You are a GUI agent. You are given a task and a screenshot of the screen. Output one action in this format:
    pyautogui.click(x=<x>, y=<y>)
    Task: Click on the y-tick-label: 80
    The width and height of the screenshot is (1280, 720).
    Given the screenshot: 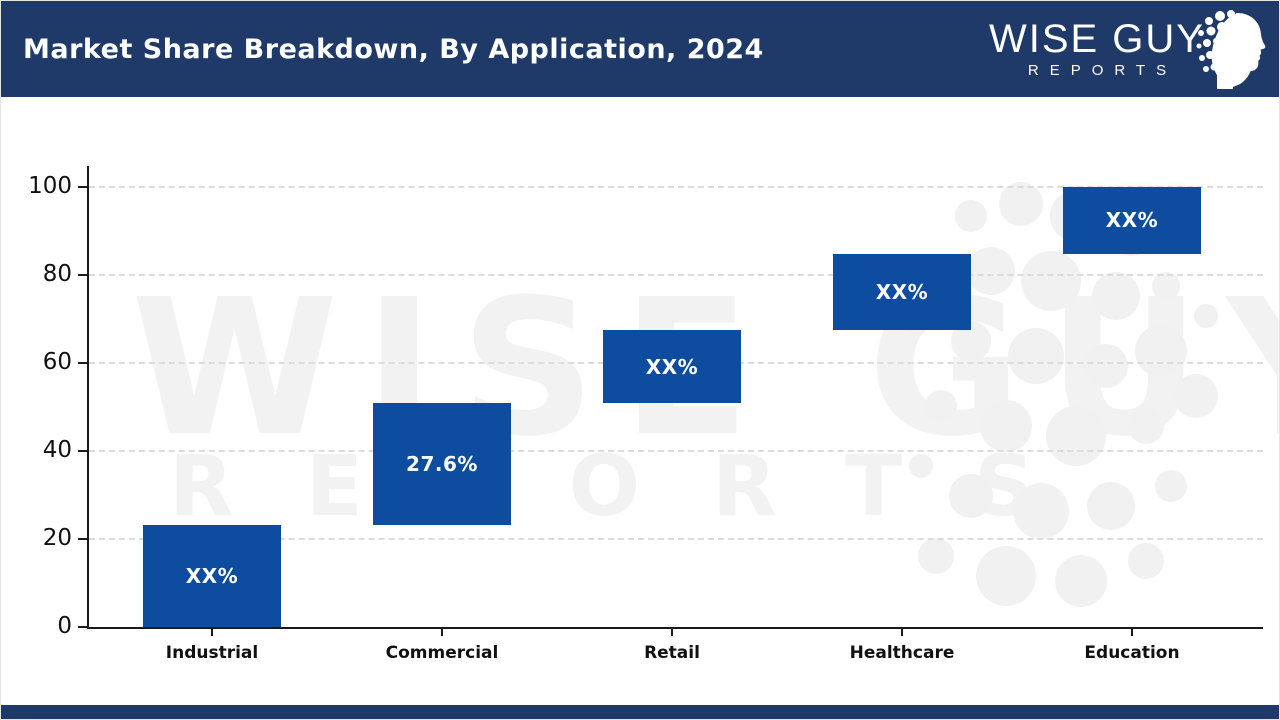 What is the action you would take?
    pyautogui.click(x=57, y=274)
    